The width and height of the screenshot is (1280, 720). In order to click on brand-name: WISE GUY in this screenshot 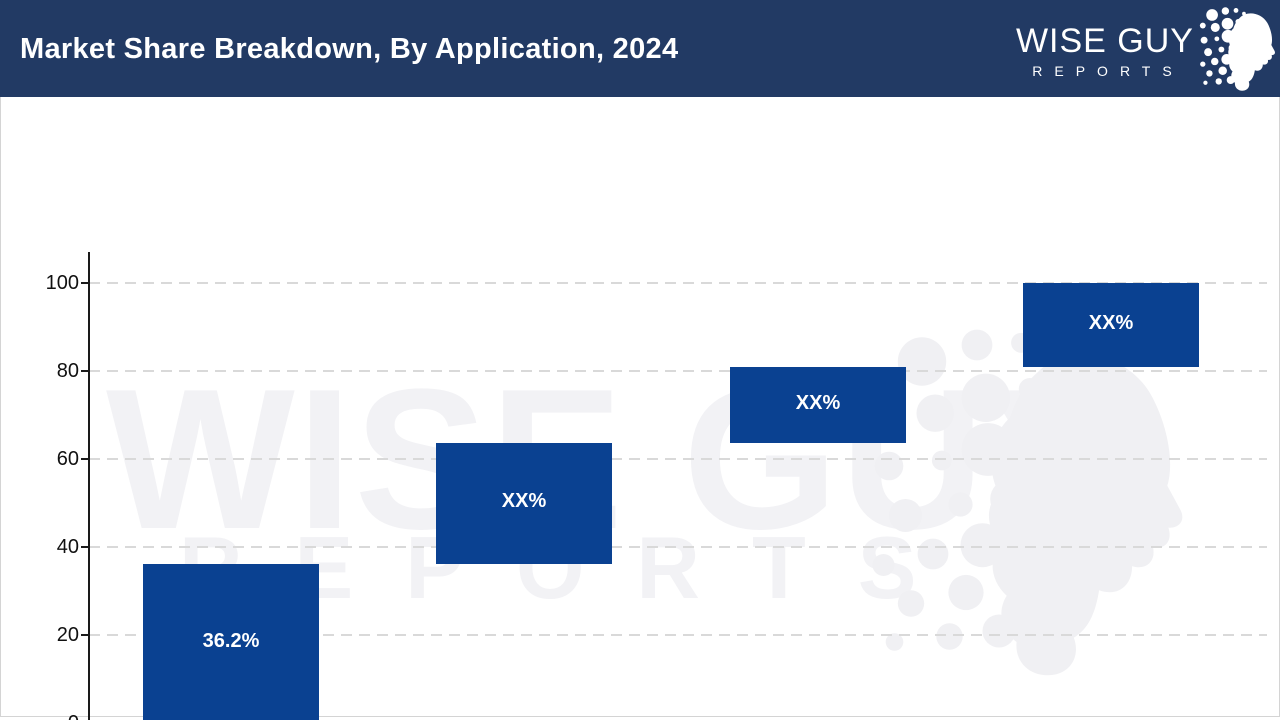, I will do `click(1104, 41)`.